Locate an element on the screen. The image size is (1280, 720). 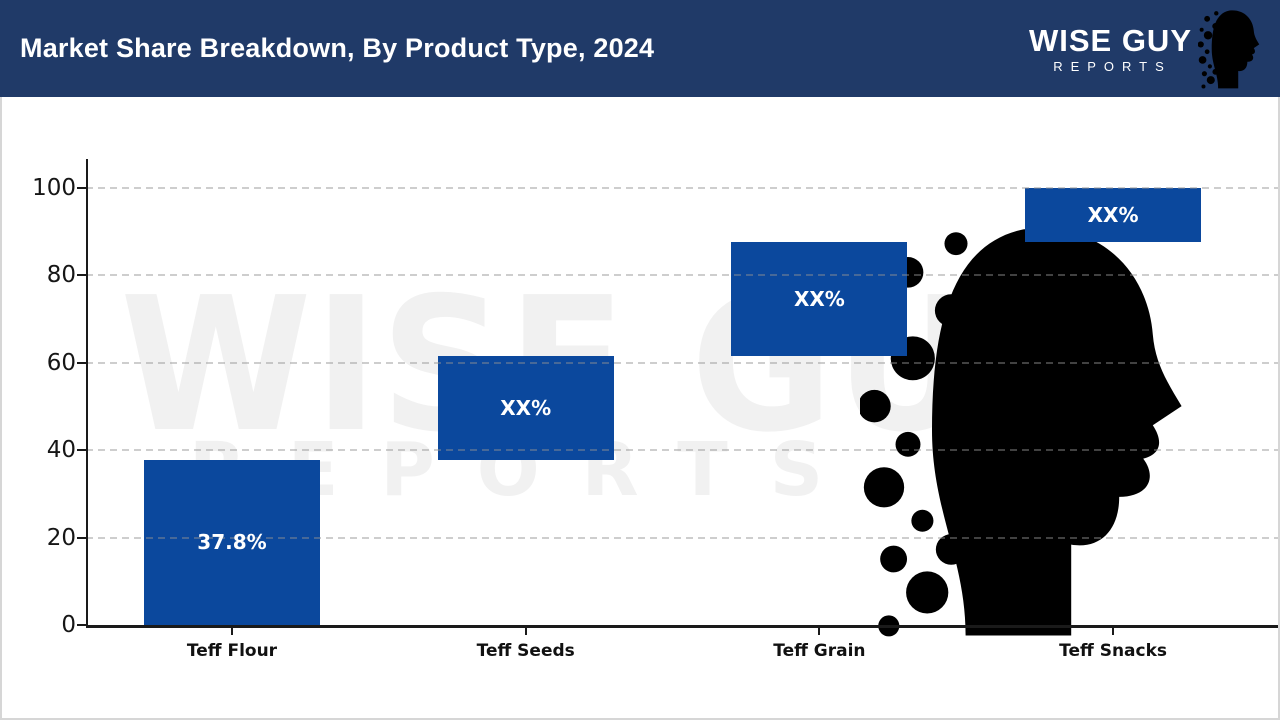
x-axis-line is located at coordinates (682, 626).